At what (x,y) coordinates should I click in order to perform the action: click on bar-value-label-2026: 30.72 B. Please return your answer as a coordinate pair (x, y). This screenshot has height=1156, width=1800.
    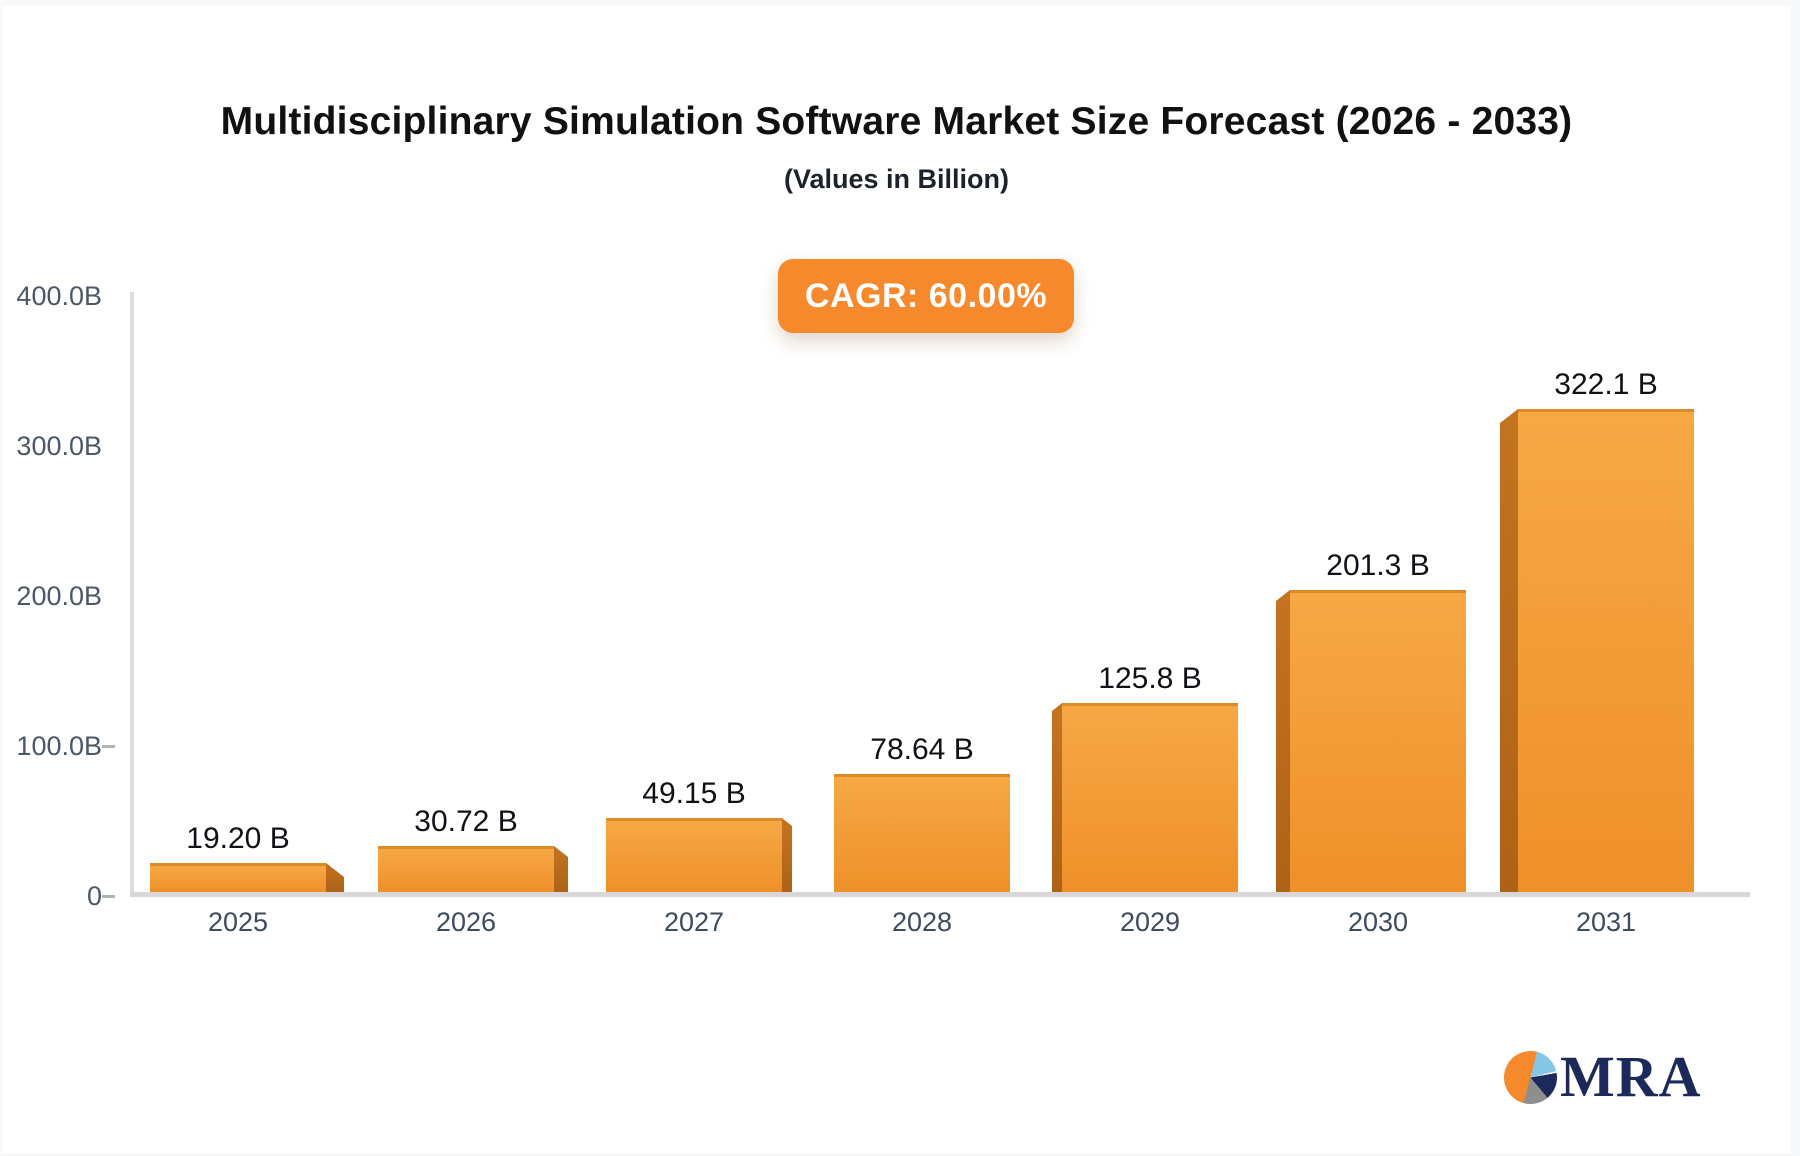
    Looking at the image, I should click on (466, 821).